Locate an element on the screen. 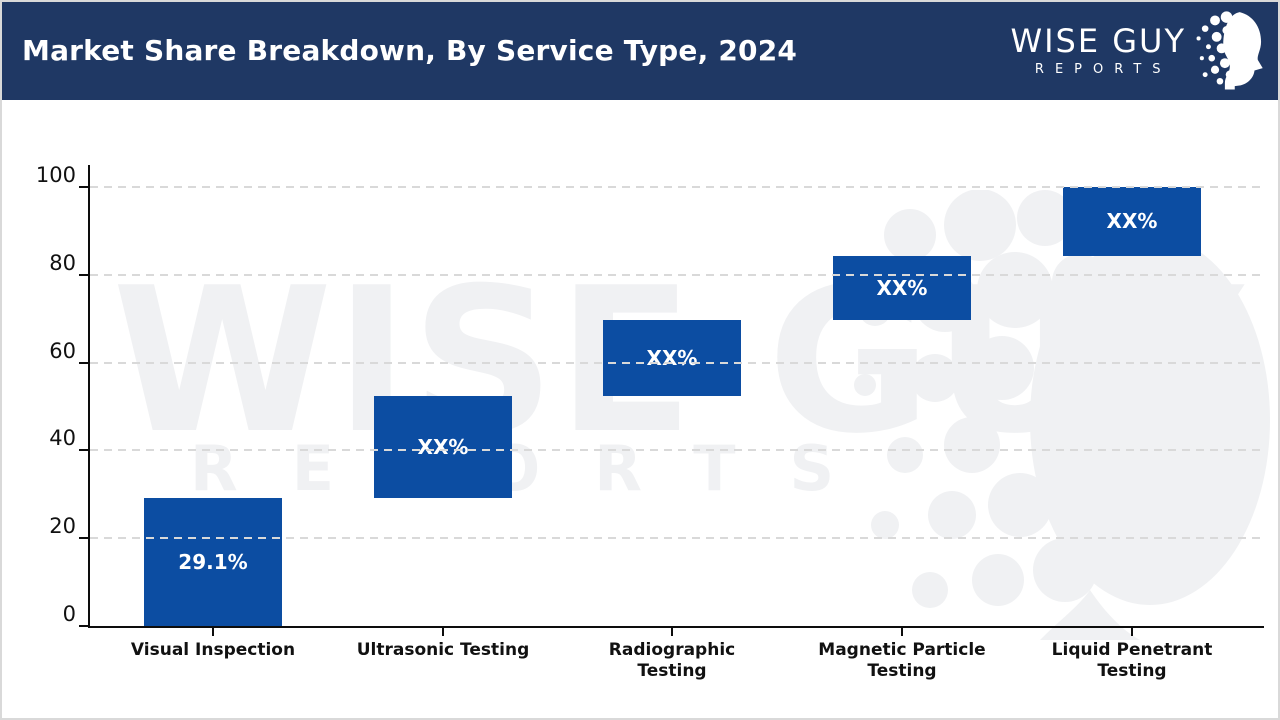 This screenshot has height=720, width=1280. x-category-label-5: Liquid Penetrant Testing is located at coordinates (1132, 661).